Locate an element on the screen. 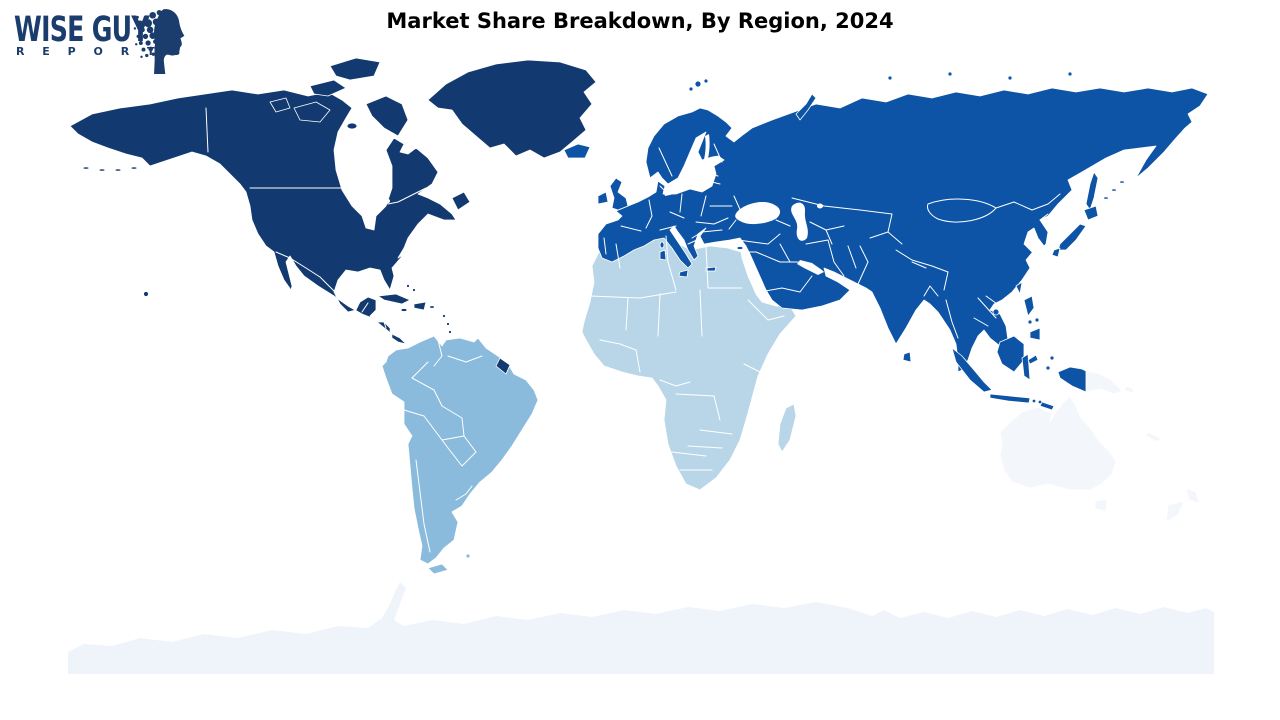 Image resolution: width=1280 pixels, height=720 pixels. sri-lanka is located at coordinates (907, 357).